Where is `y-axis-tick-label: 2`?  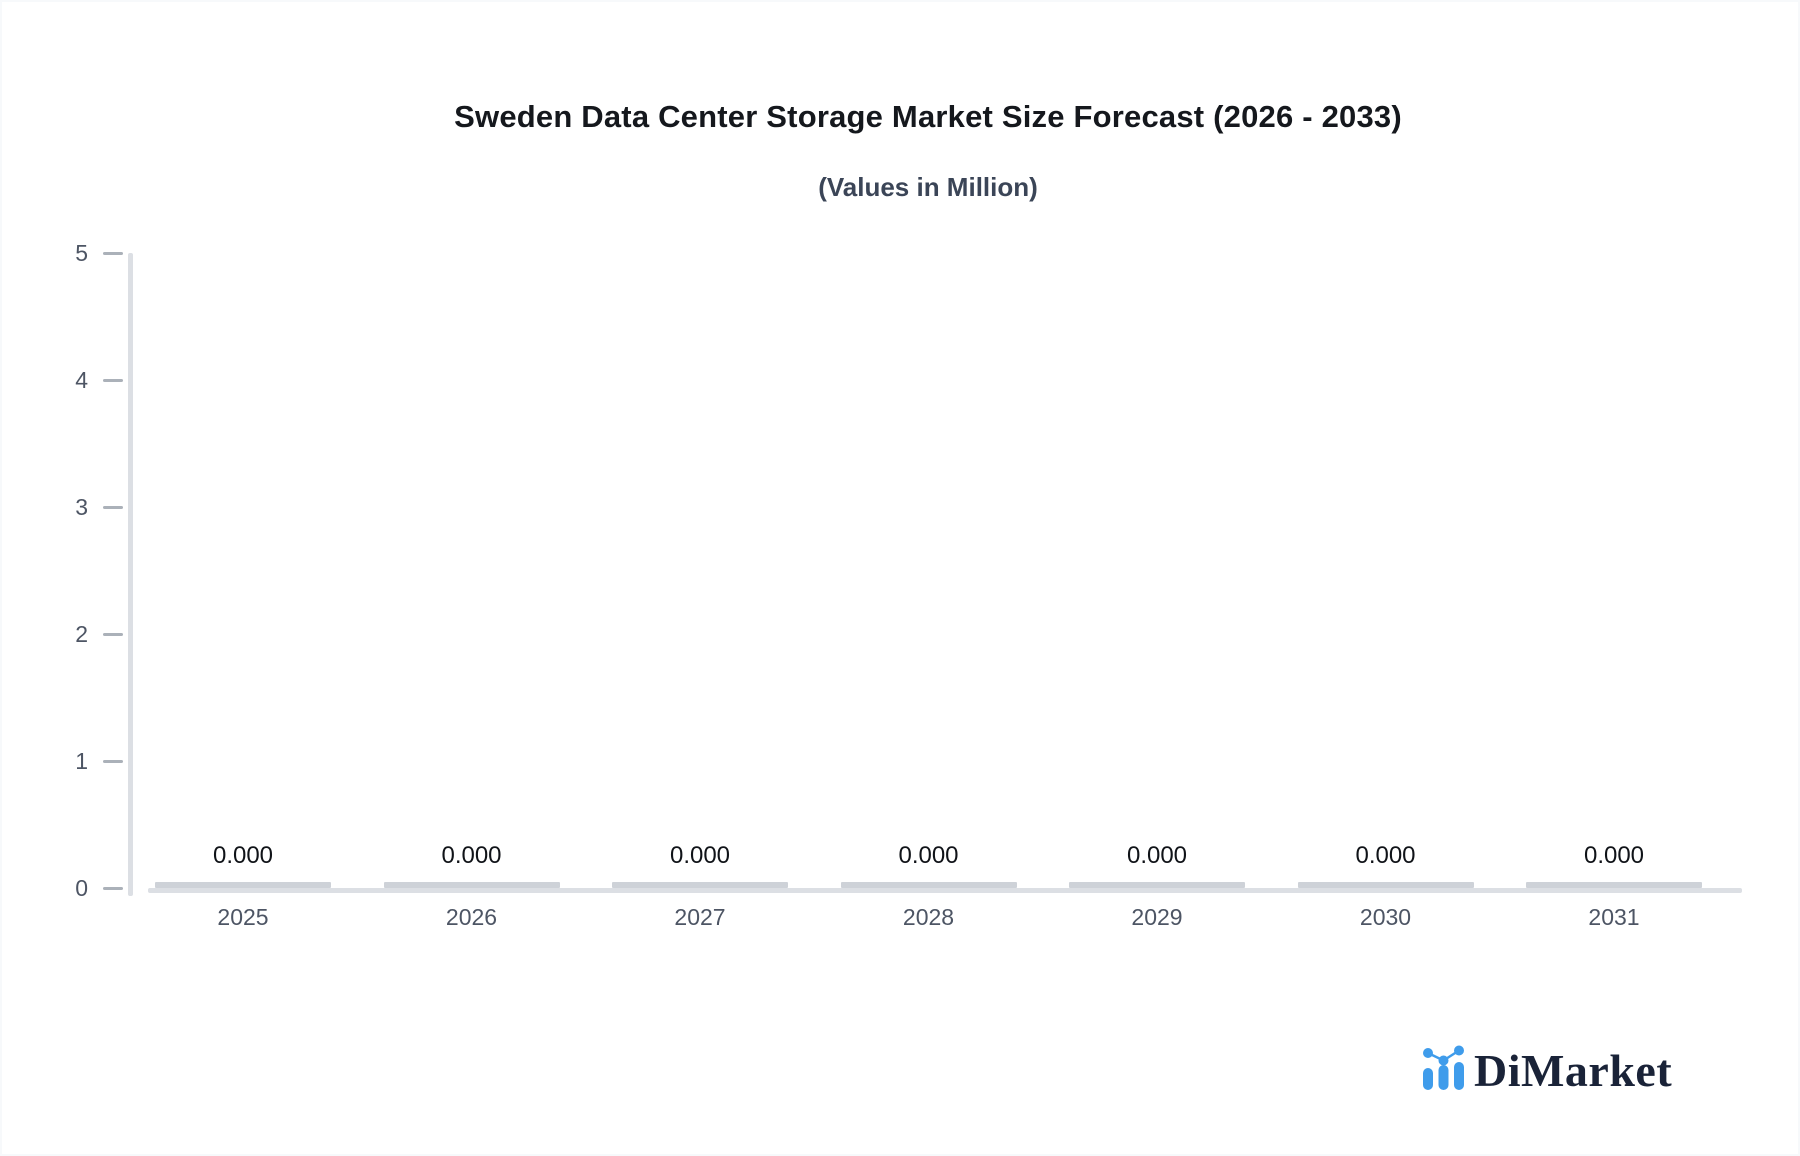 y-axis-tick-label: 2 is located at coordinates (81, 633).